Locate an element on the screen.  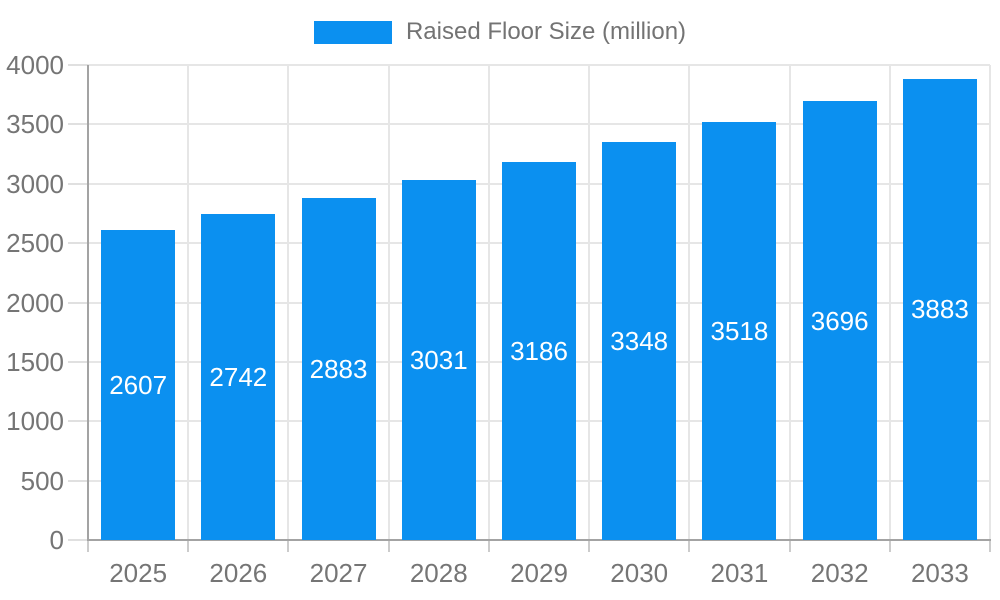
bar-value-label: 3031 is located at coordinates (438, 360).